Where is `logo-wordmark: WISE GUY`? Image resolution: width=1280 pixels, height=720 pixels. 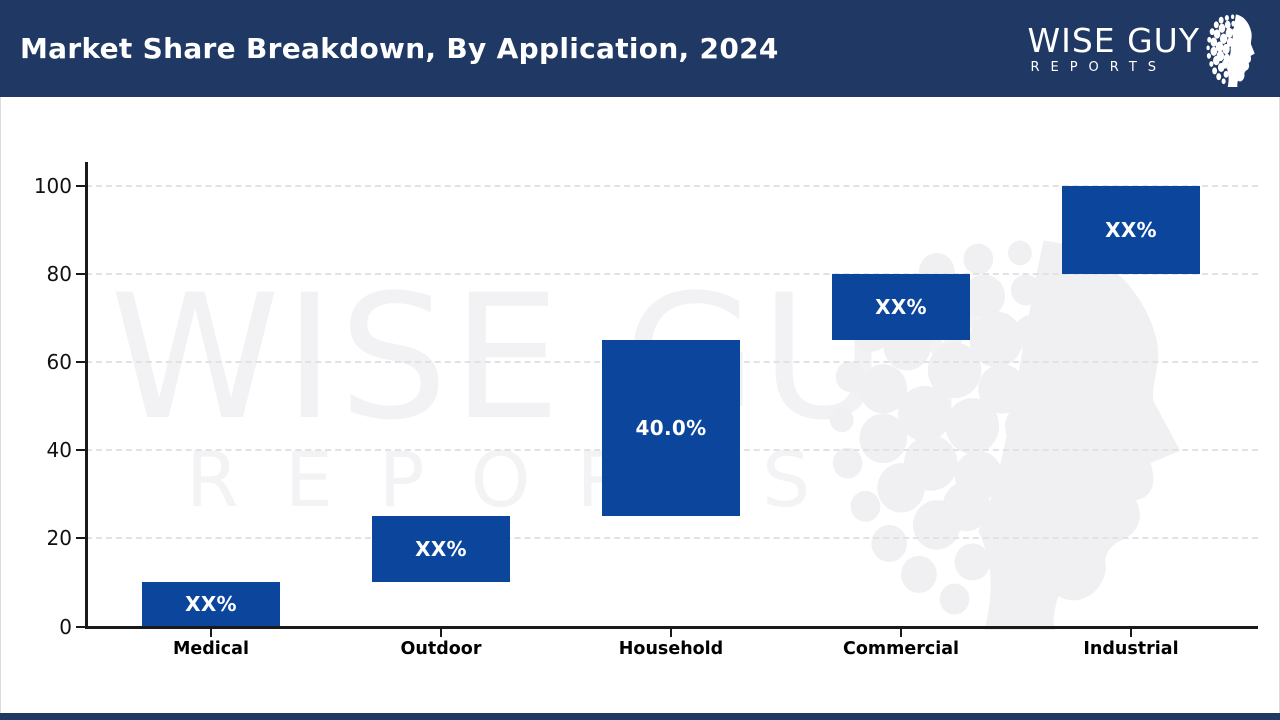 logo-wordmark: WISE GUY is located at coordinates (1113, 40).